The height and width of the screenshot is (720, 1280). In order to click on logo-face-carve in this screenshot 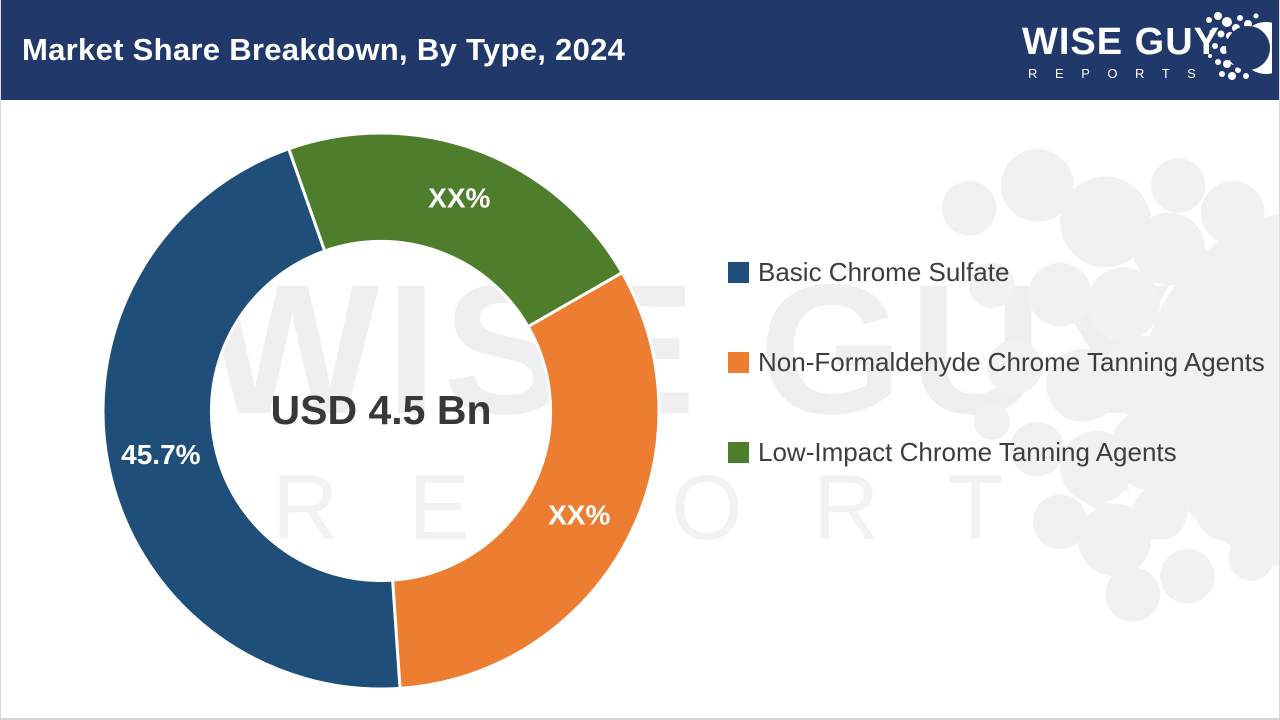, I will do `click(1248, 48)`.